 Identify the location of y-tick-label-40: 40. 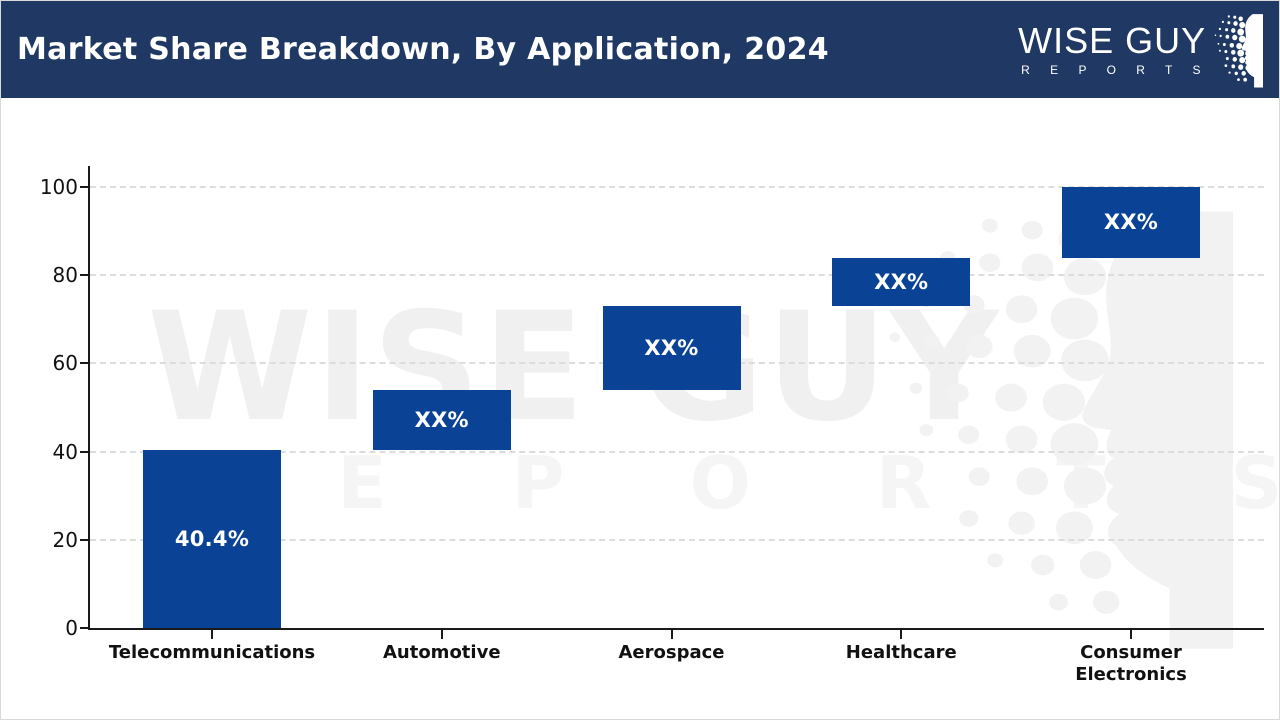
(65, 451).